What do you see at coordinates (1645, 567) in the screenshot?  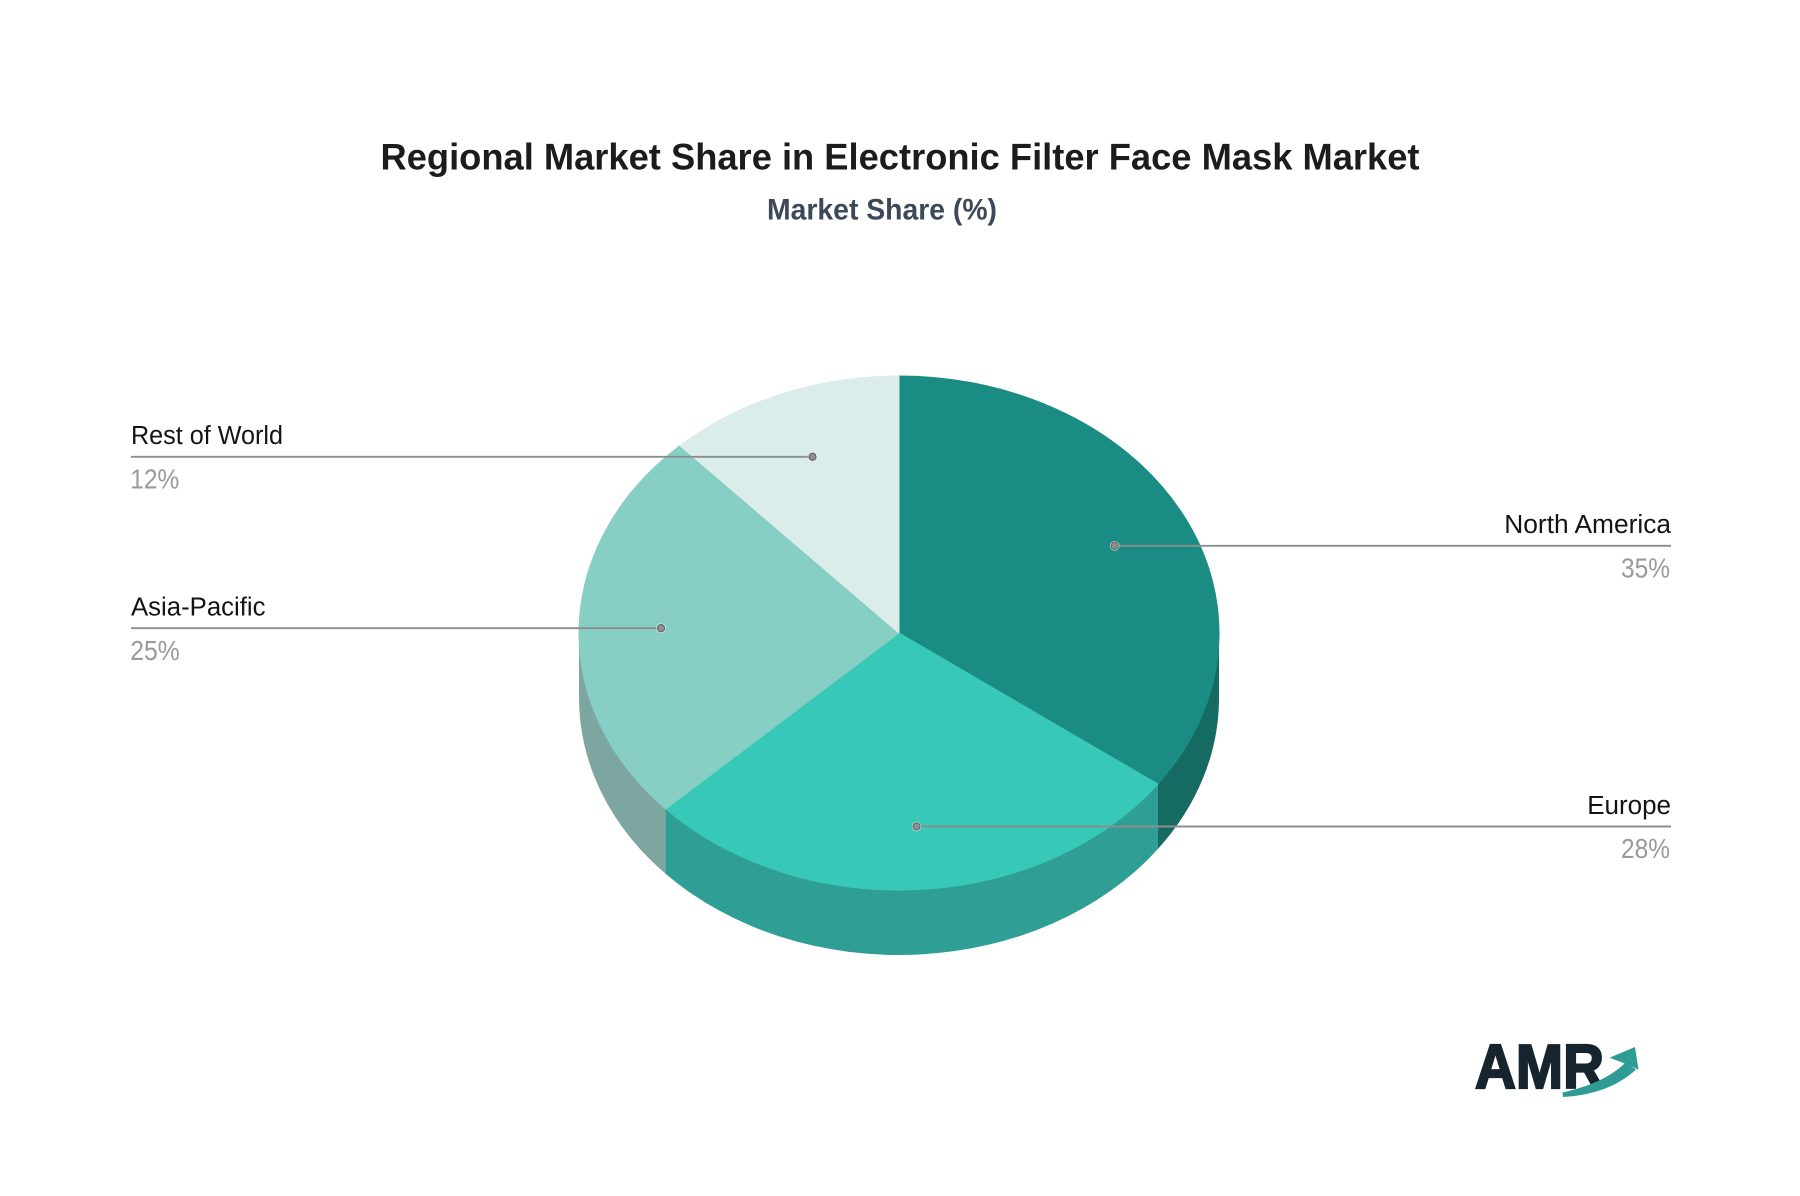 I see `svg-text: 35%` at bounding box center [1645, 567].